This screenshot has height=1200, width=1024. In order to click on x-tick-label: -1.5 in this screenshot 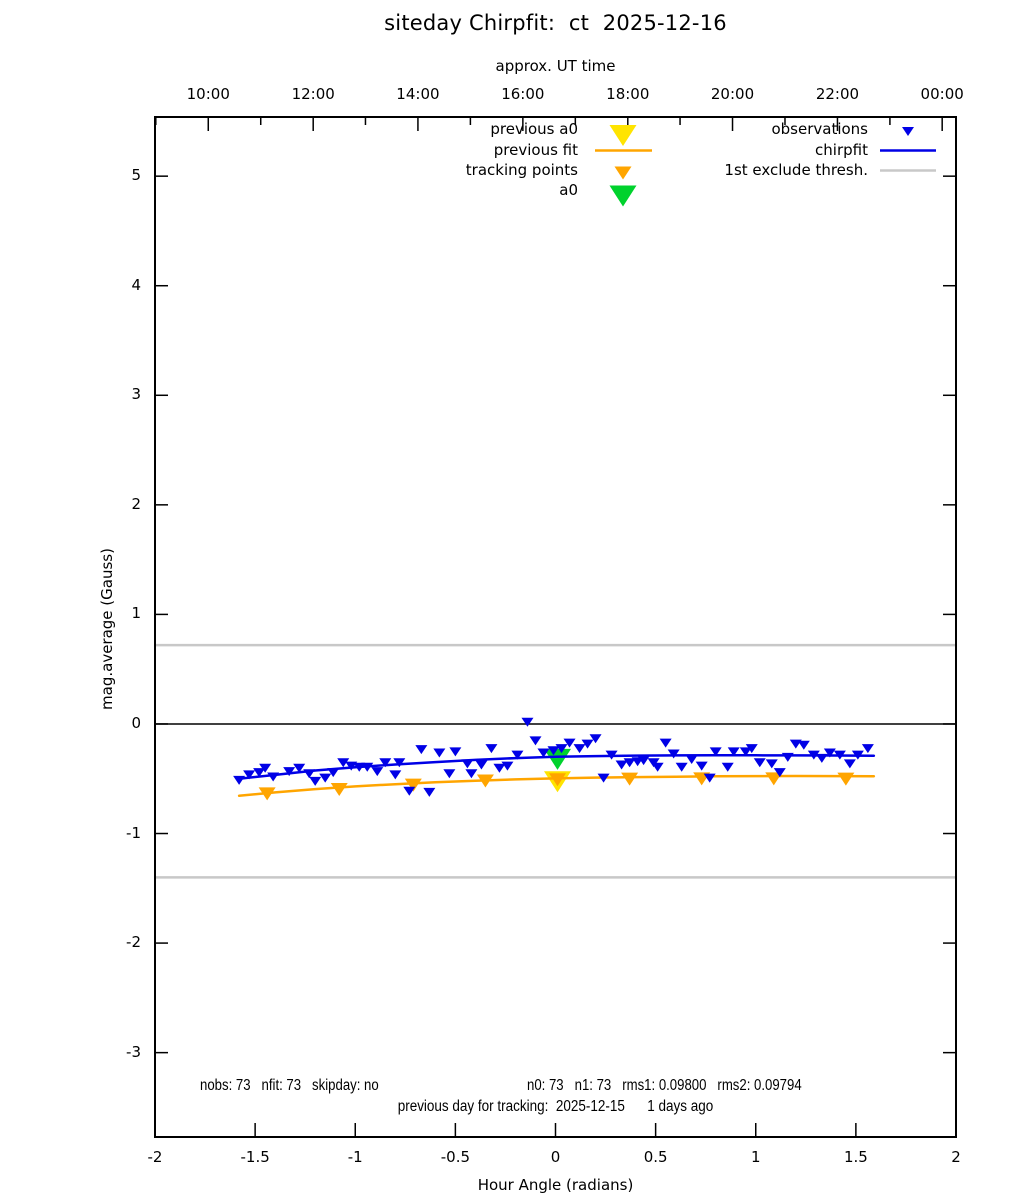, I will do `click(255, 1157)`.